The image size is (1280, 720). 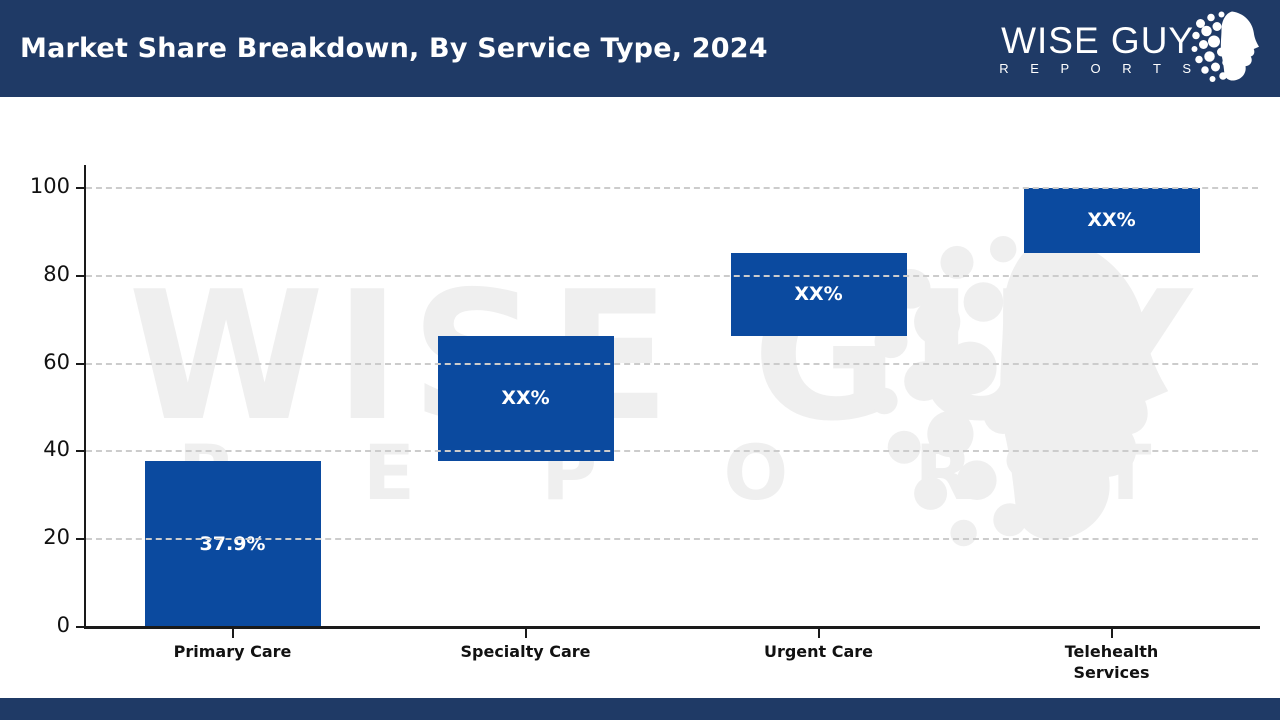 What do you see at coordinates (818, 651) in the screenshot?
I see `x-category-label: Urgent Care` at bounding box center [818, 651].